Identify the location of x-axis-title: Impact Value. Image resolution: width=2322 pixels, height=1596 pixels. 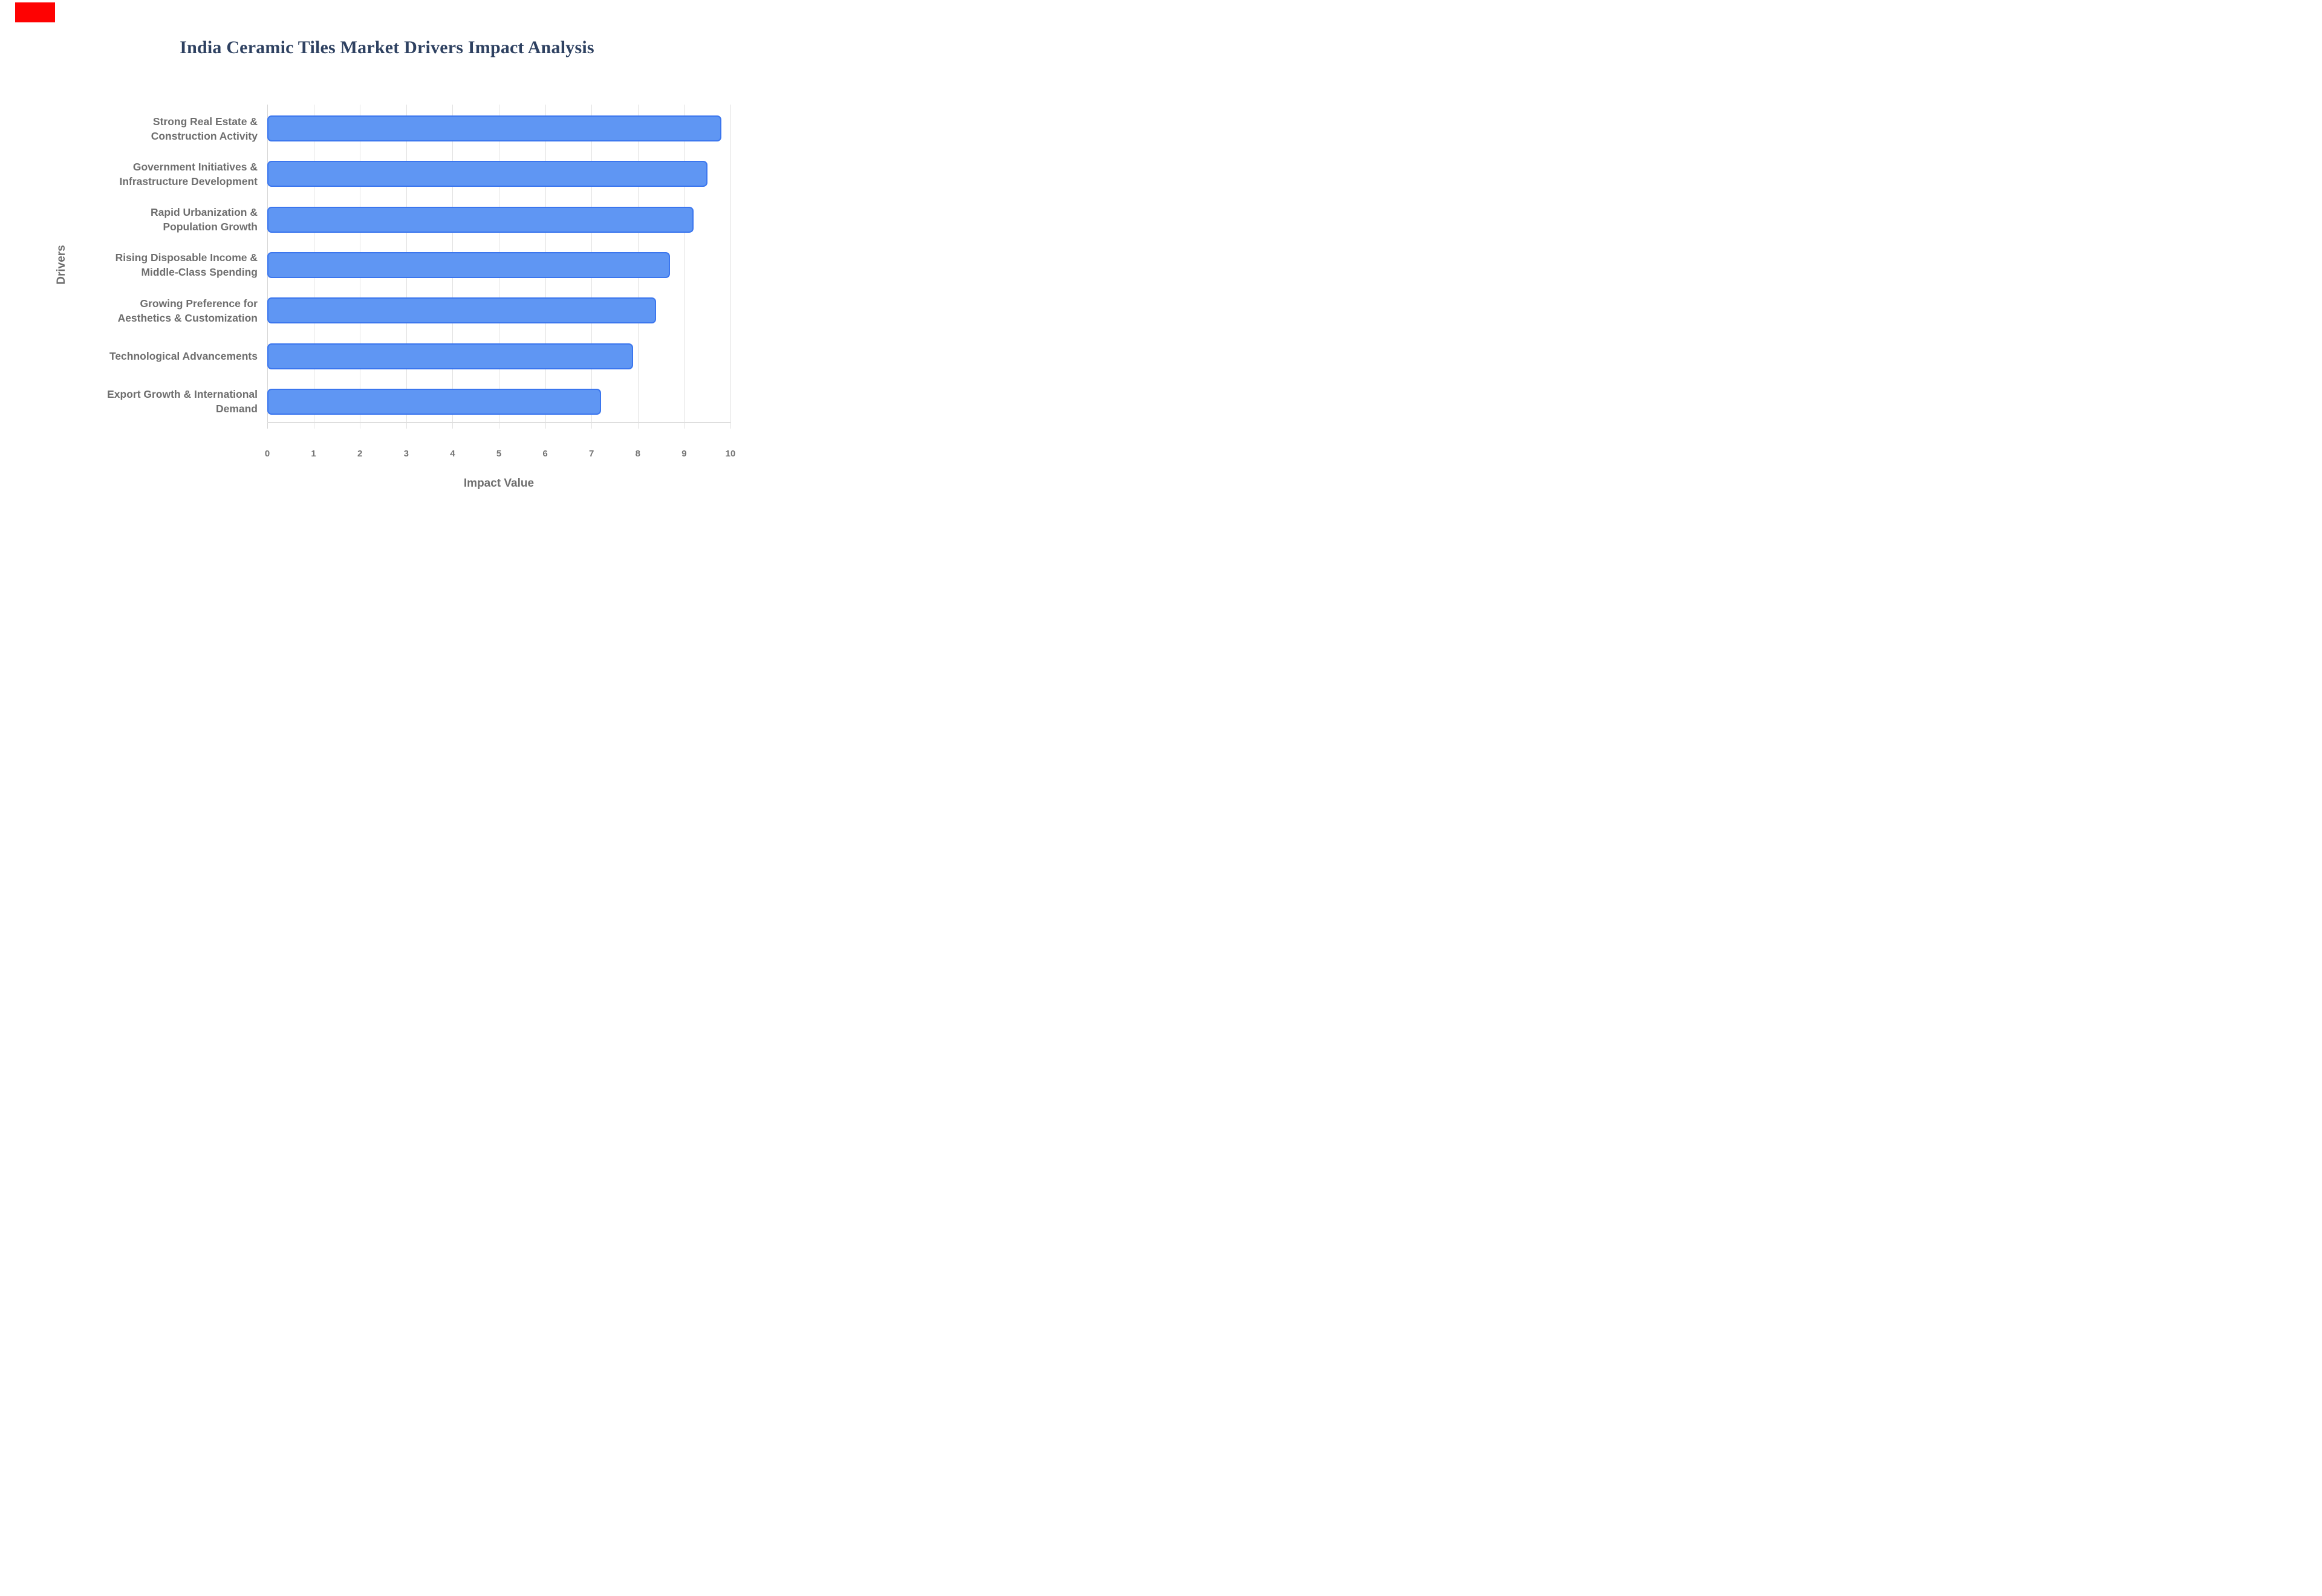
(499, 483).